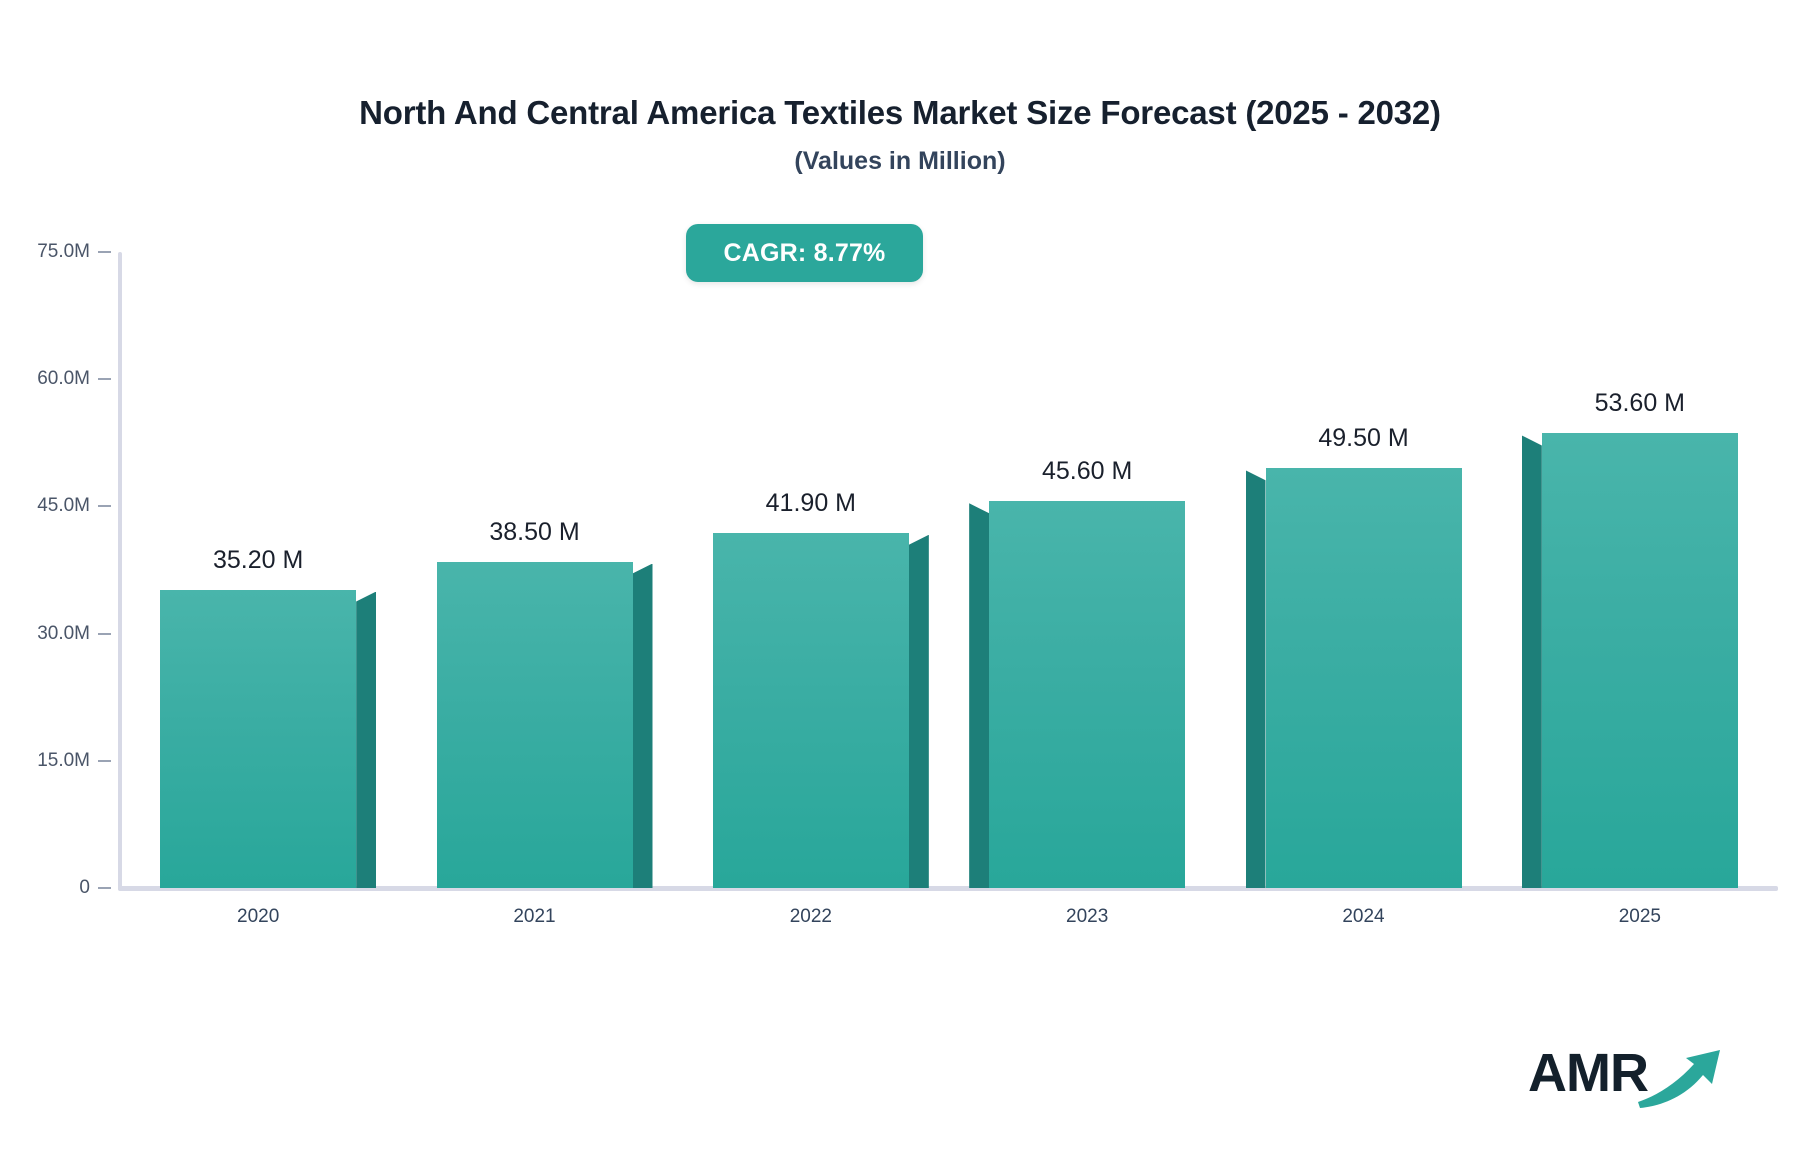 This screenshot has height=1156, width=1800. What do you see at coordinates (1588, 1073) in the screenshot?
I see `amr-logo-text: AMR` at bounding box center [1588, 1073].